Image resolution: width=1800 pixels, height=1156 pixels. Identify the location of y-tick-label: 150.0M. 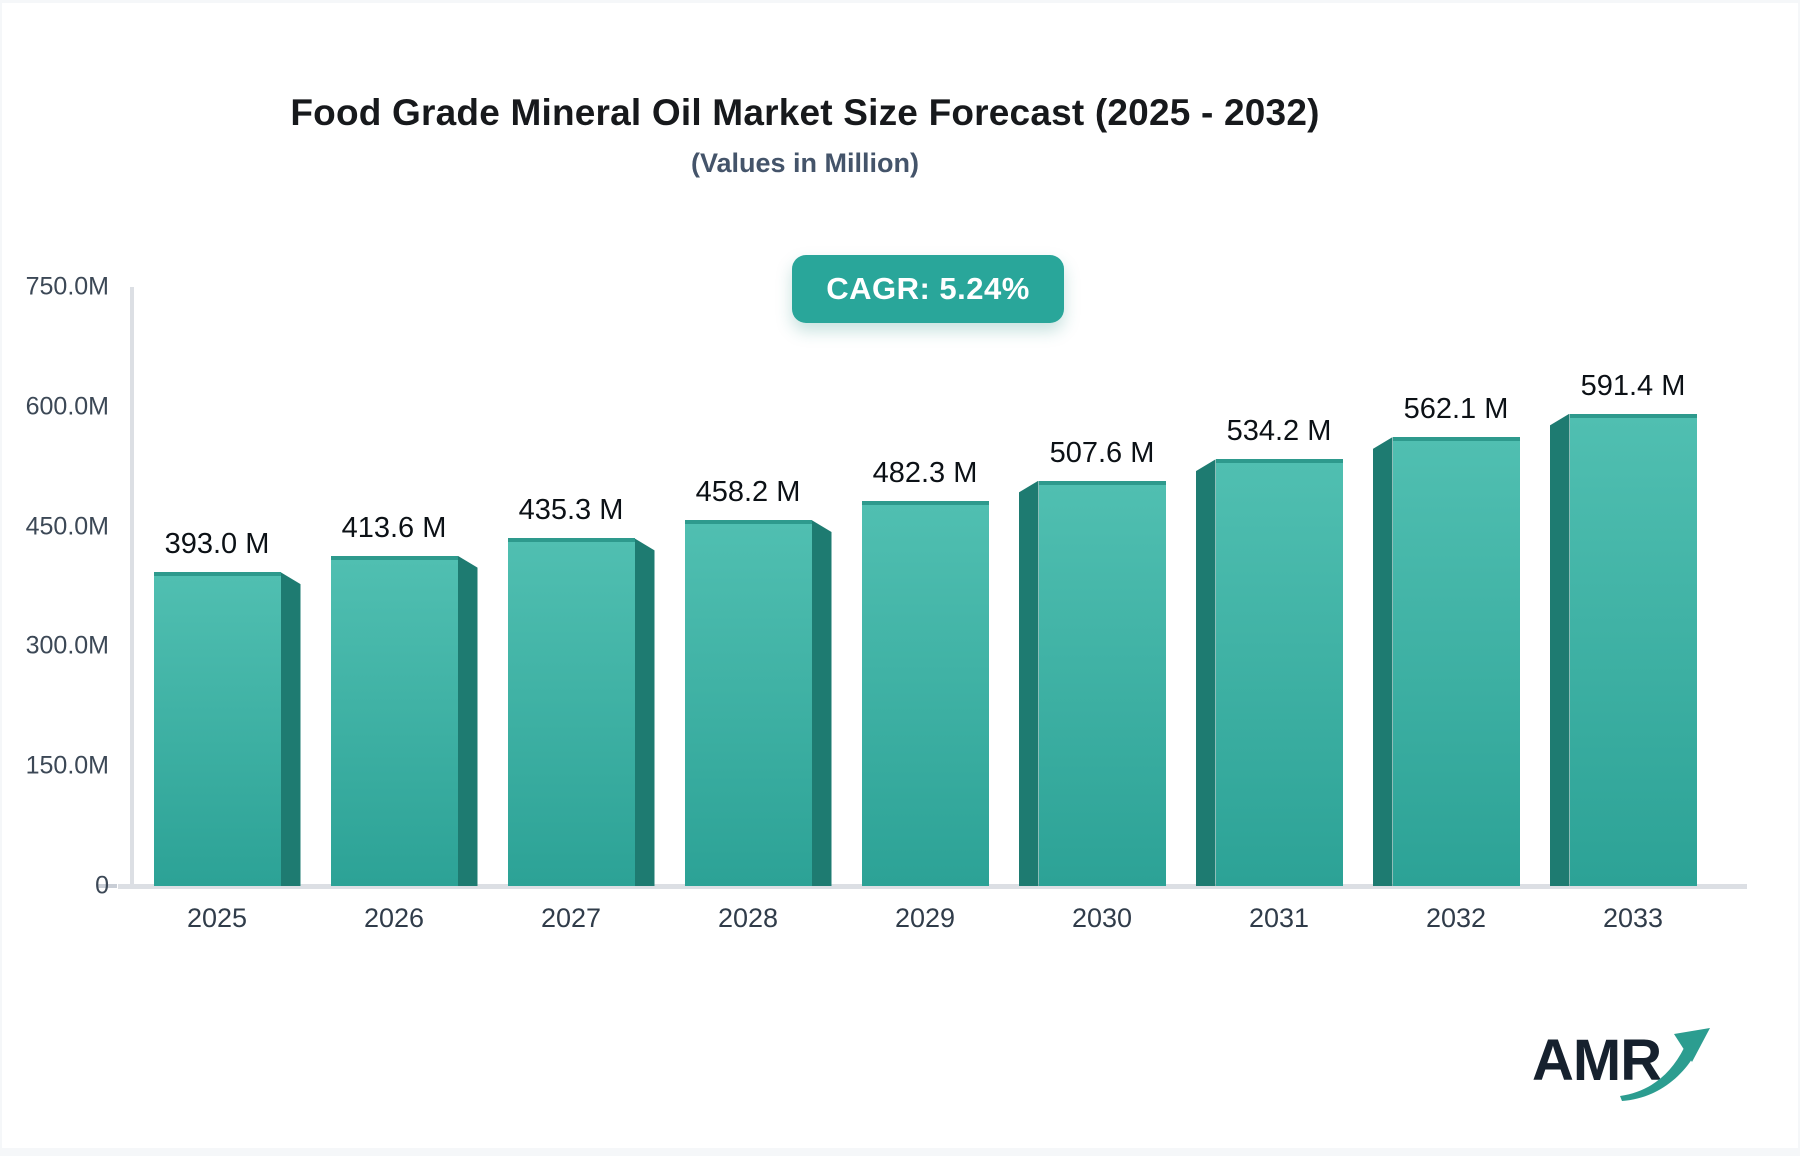
(67, 765).